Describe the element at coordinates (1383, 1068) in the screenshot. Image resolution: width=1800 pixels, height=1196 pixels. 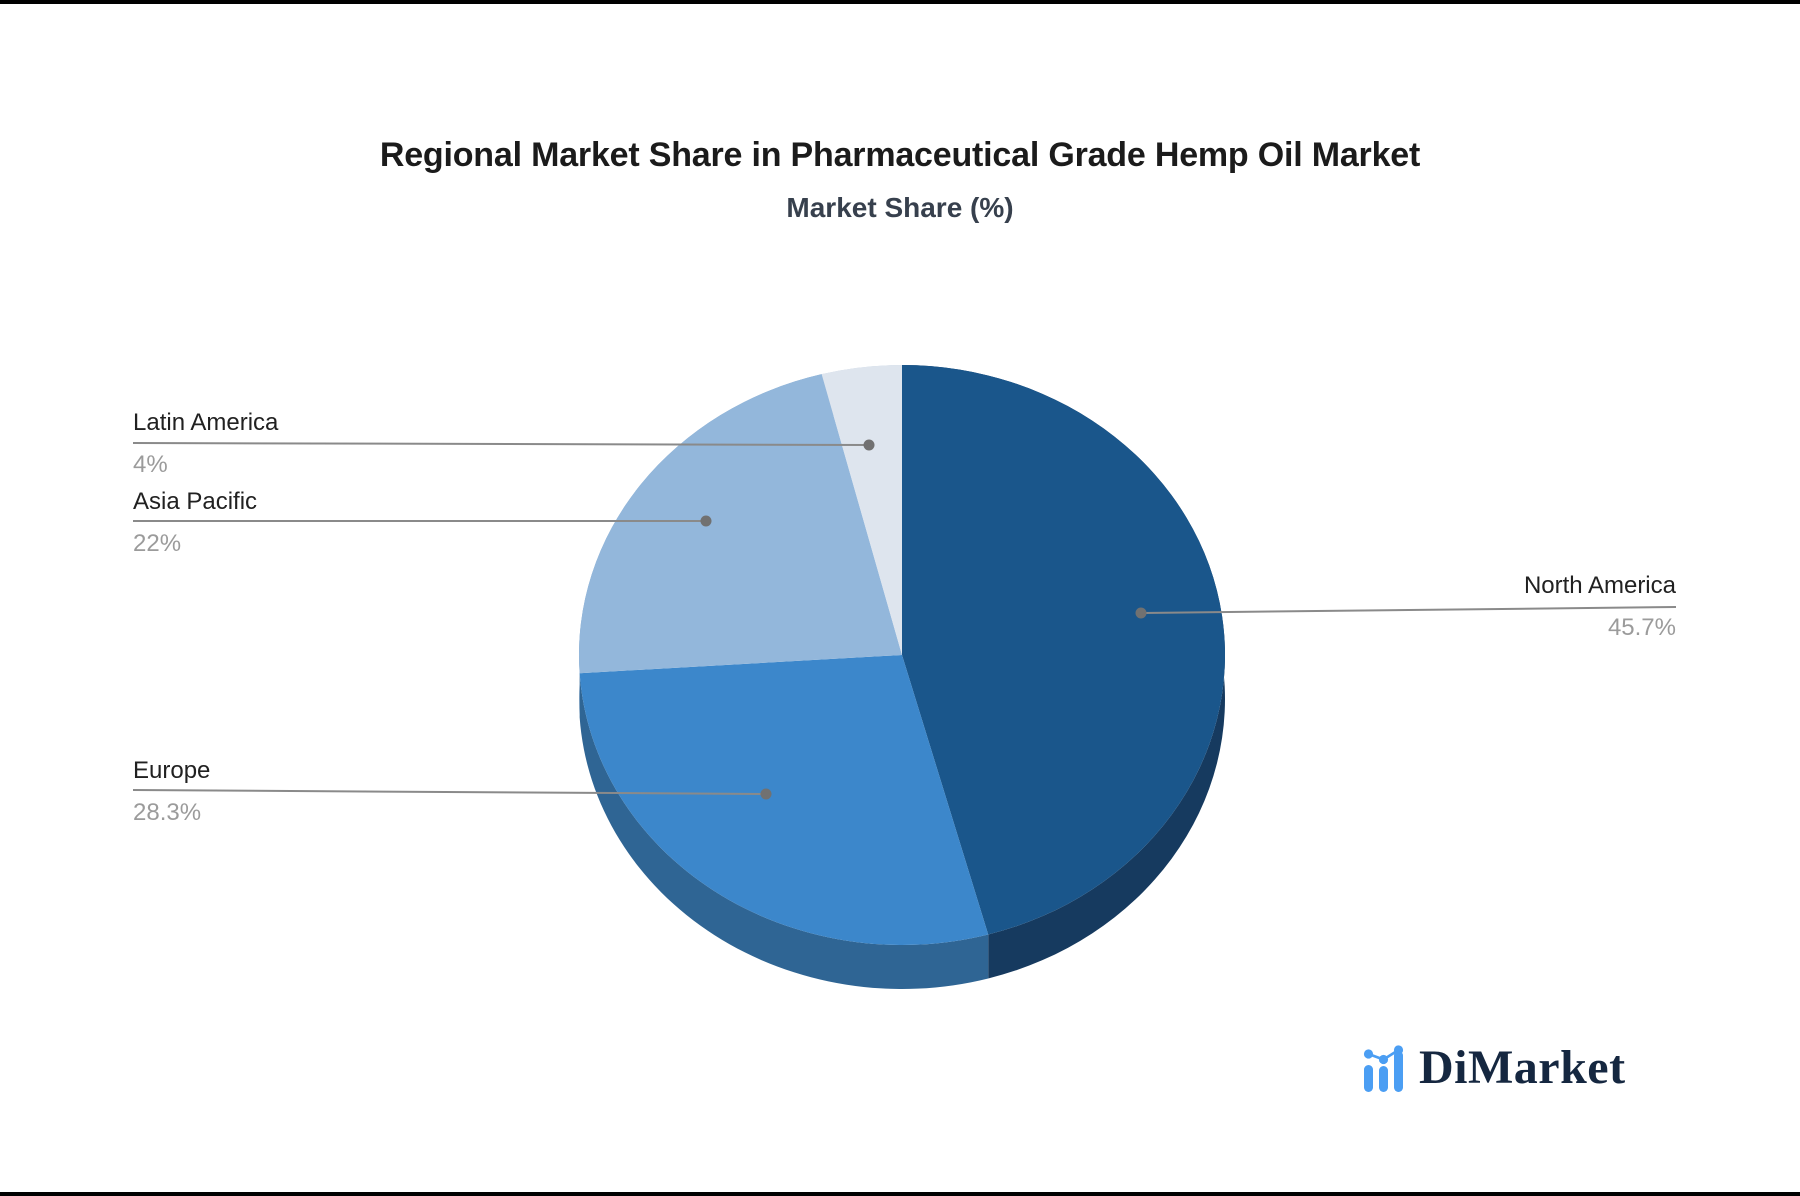
I see `bar-line-chart-icon` at that location.